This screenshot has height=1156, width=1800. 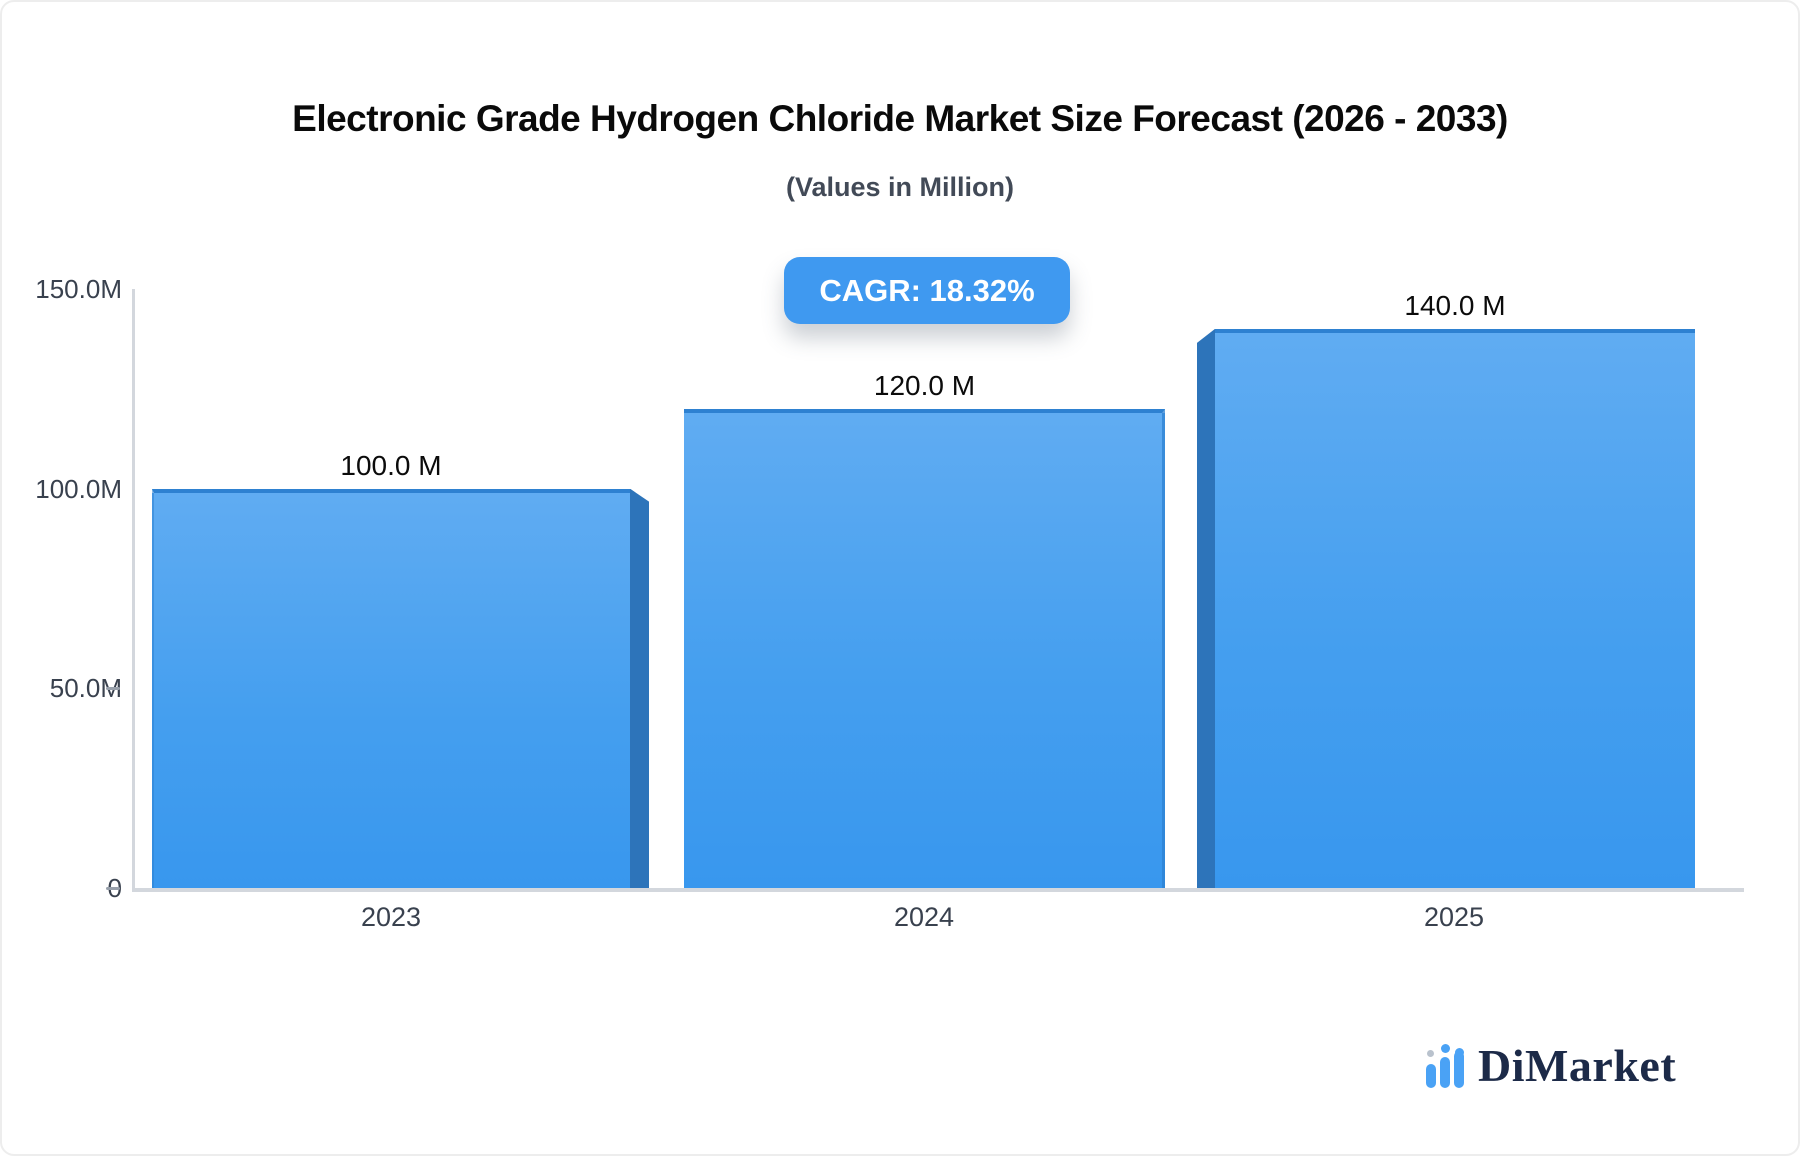 What do you see at coordinates (391, 465) in the screenshot?
I see `bar-value-label: 100.0 M` at bounding box center [391, 465].